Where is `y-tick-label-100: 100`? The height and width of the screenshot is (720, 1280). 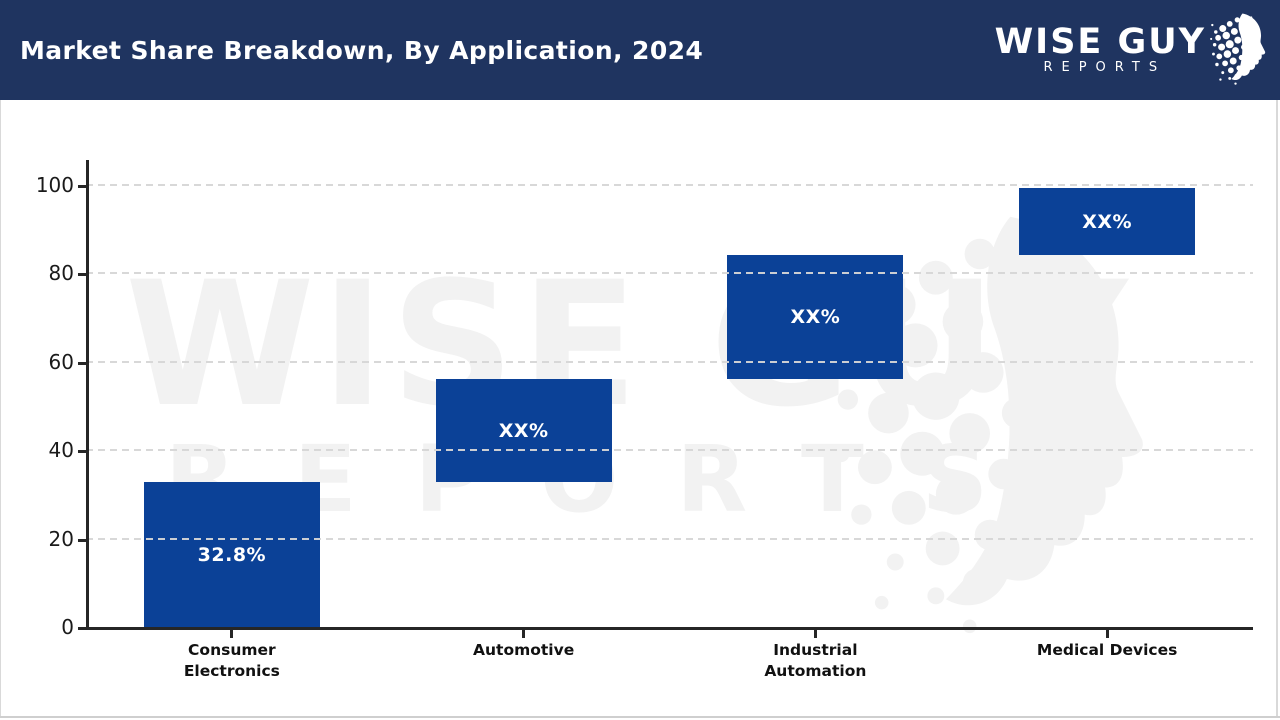
y-tick-label-100: 100 is located at coordinates (54, 185).